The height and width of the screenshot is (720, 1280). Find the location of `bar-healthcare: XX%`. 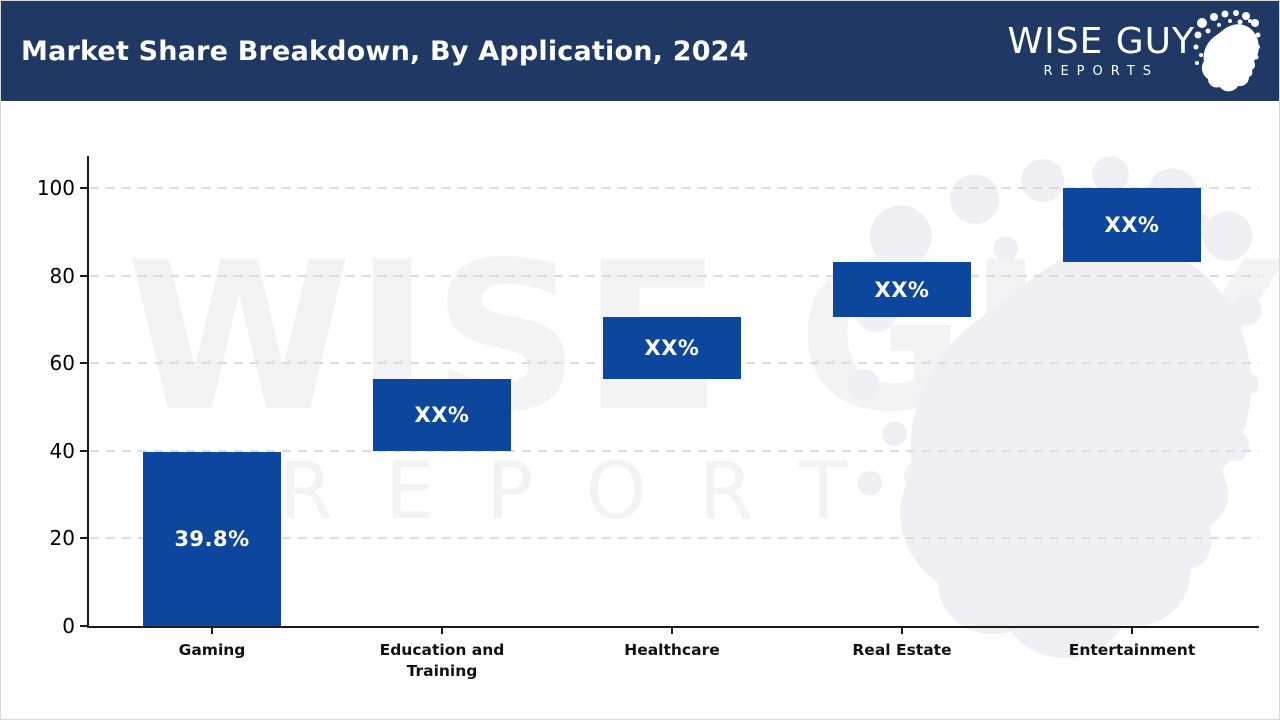

bar-healthcare: XX% is located at coordinates (672, 348).